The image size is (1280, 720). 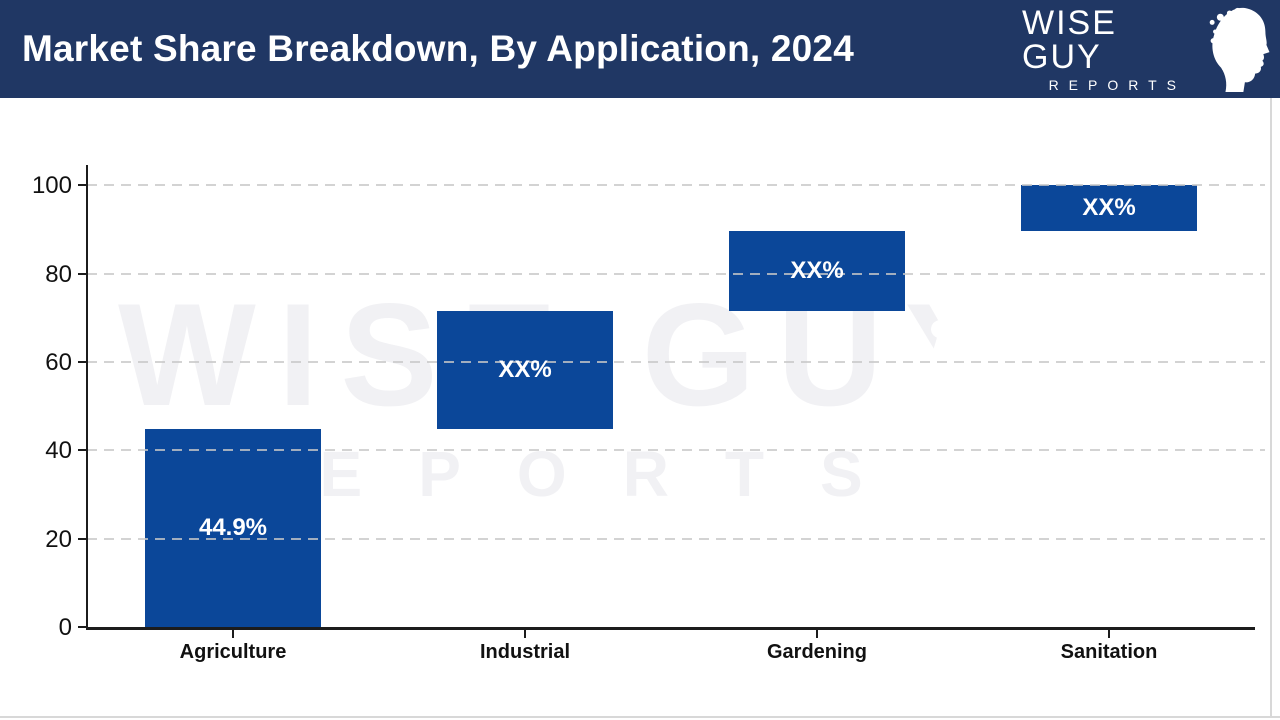 I want to click on bar-industrial, so click(x=525, y=369).